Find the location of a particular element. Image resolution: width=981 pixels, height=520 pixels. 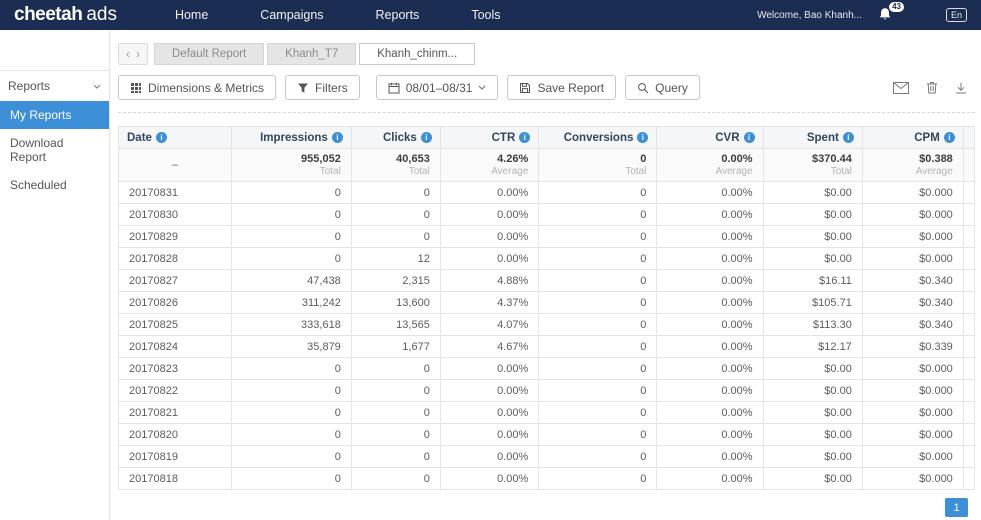

column-header-impressions: Impressions i is located at coordinates (291, 137).